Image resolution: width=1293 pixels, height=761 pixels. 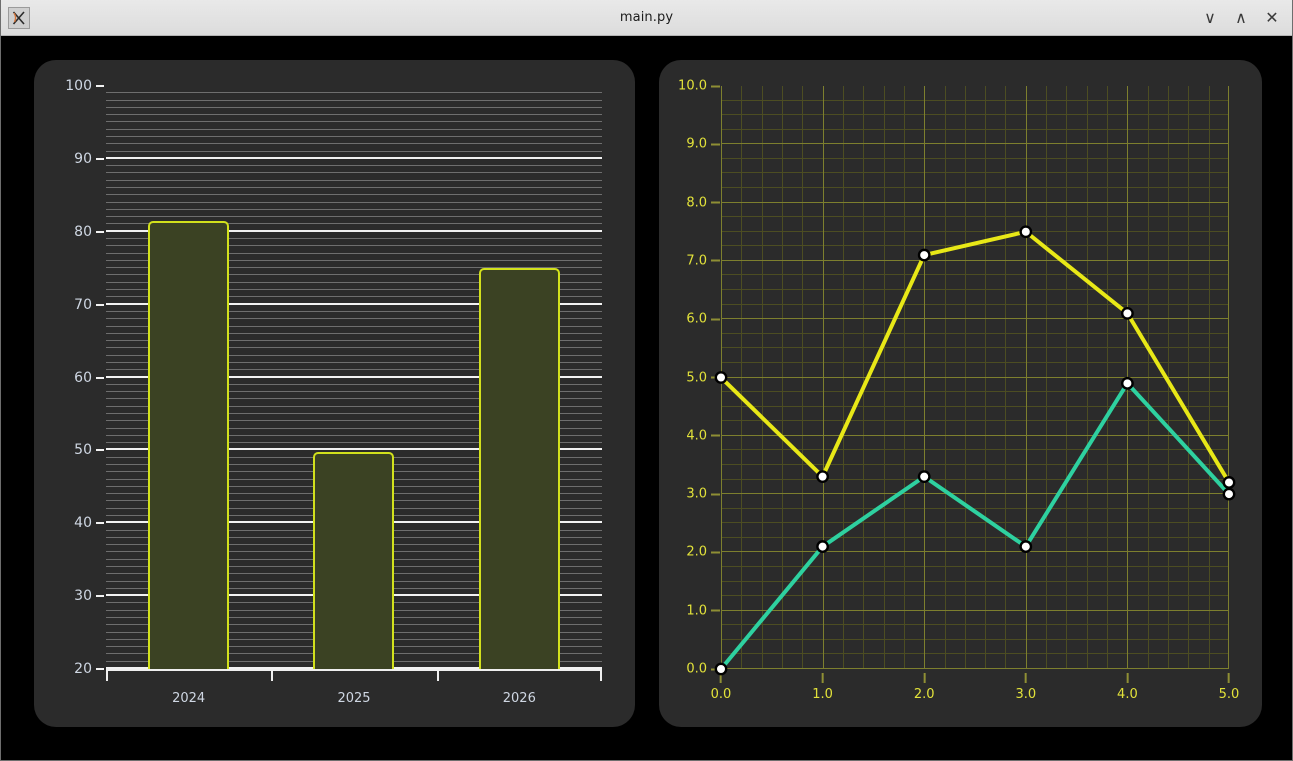 What do you see at coordinates (83, 450) in the screenshot?
I see `bar-y-tick-label: 50` at bounding box center [83, 450].